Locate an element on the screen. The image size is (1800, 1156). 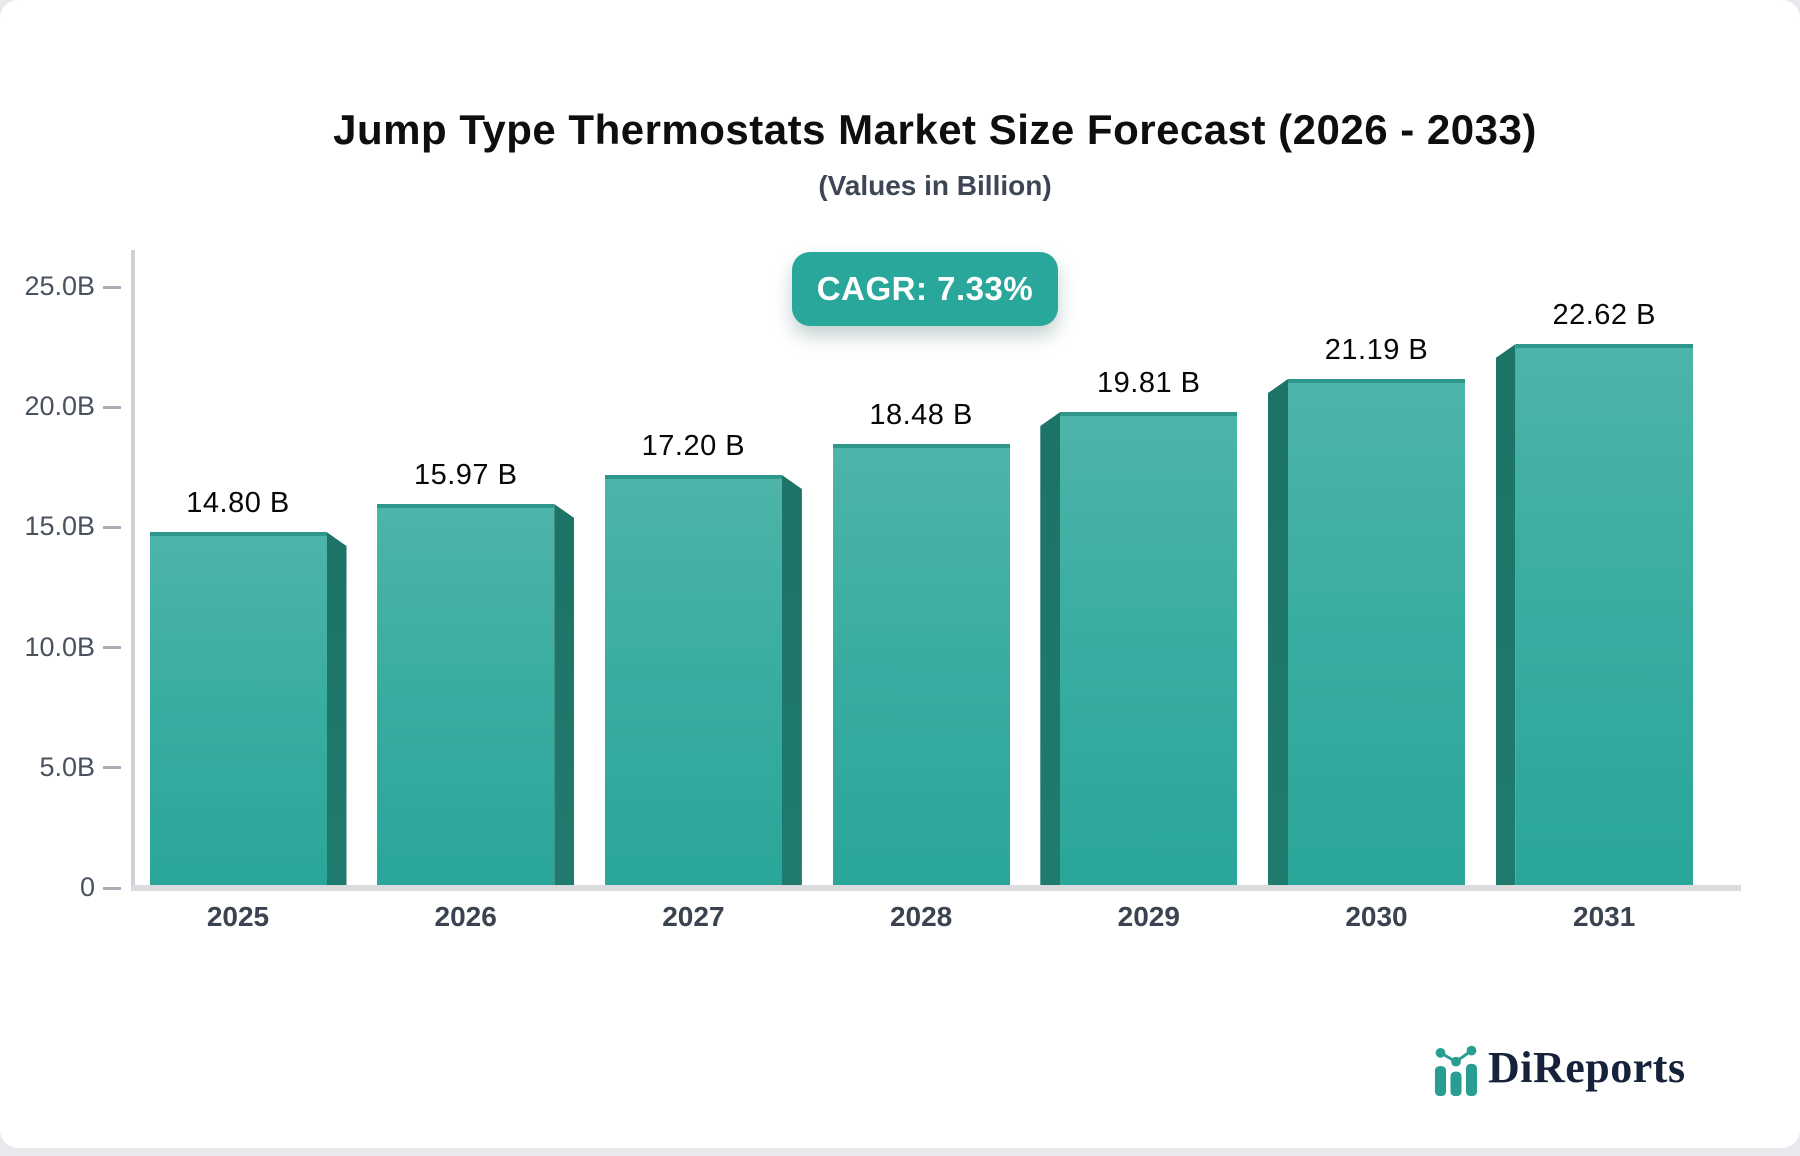
bar-value-label: 19.81 B is located at coordinates (1149, 383).